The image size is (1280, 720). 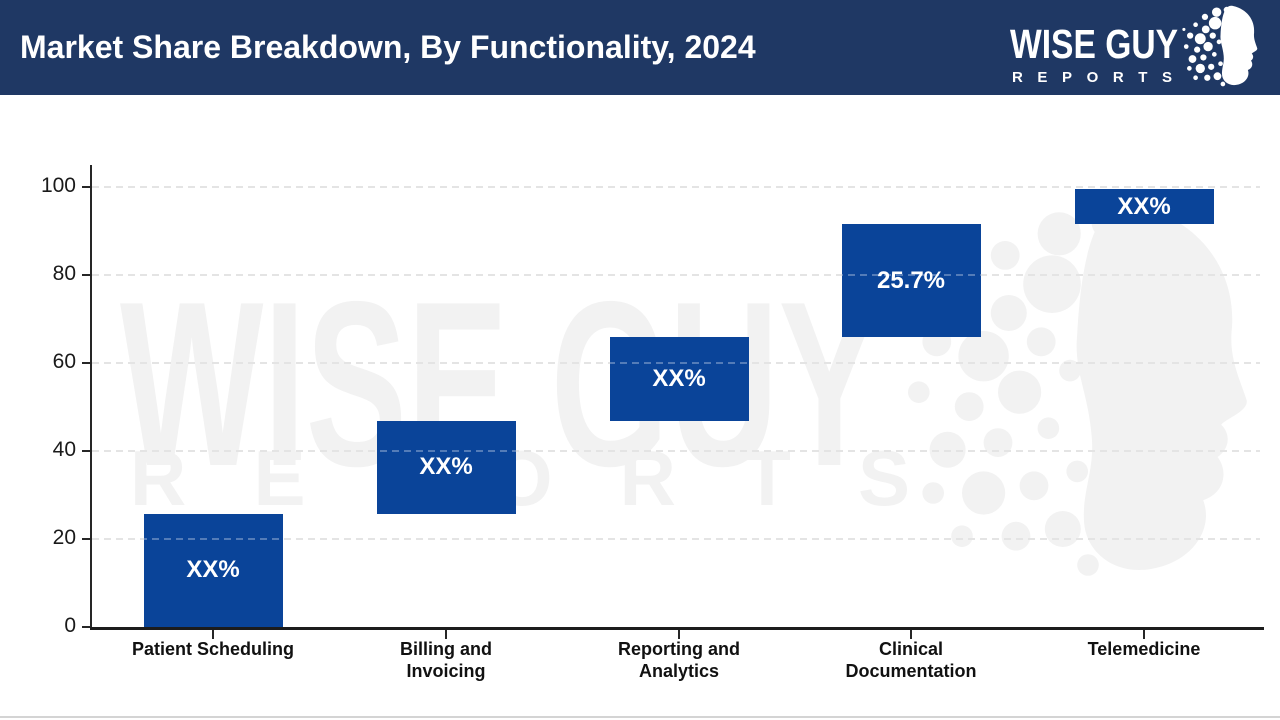 I want to click on y-tick-label-20: 20, so click(x=64, y=537).